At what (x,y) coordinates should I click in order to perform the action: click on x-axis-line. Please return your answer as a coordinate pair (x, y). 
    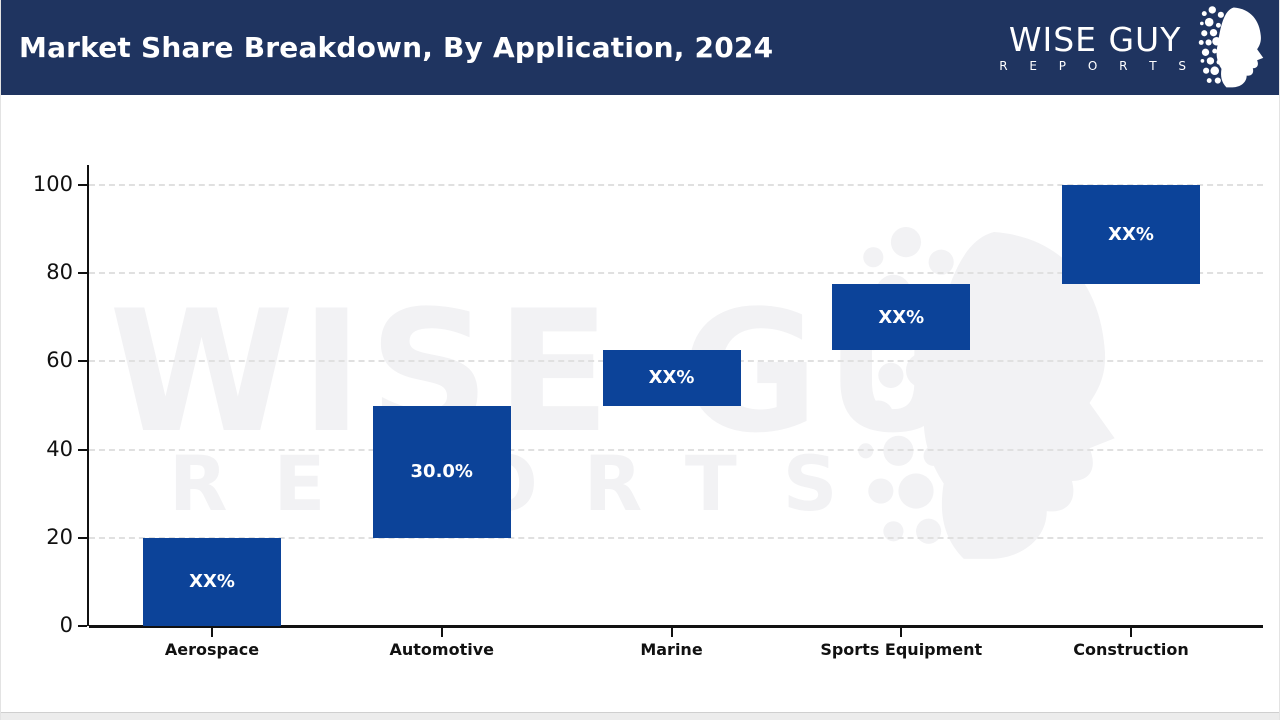
    Looking at the image, I should click on (676, 626).